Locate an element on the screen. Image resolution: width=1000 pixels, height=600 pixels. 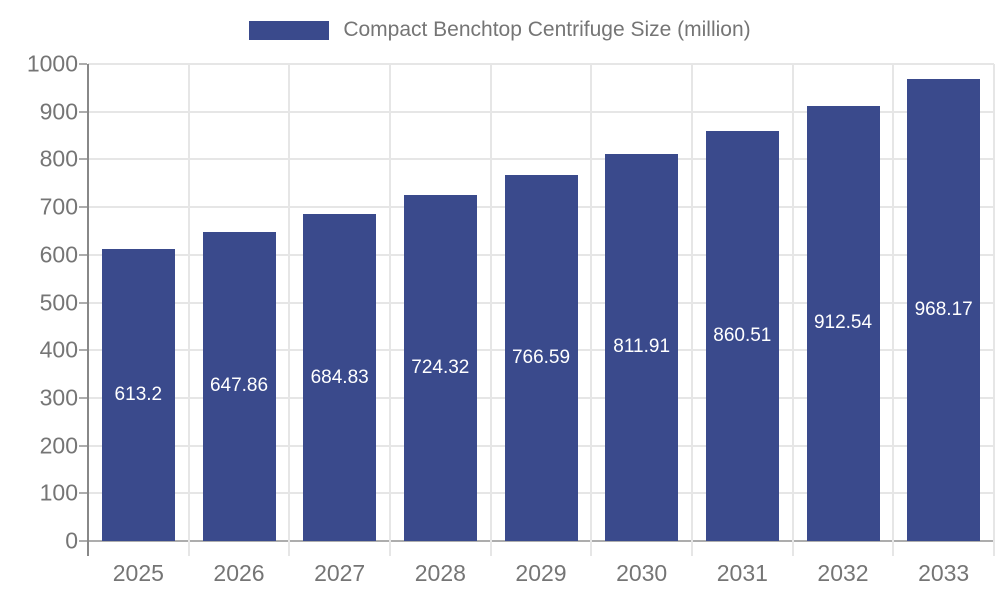
y-tick-label: 800 is located at coordinates (58, 158).